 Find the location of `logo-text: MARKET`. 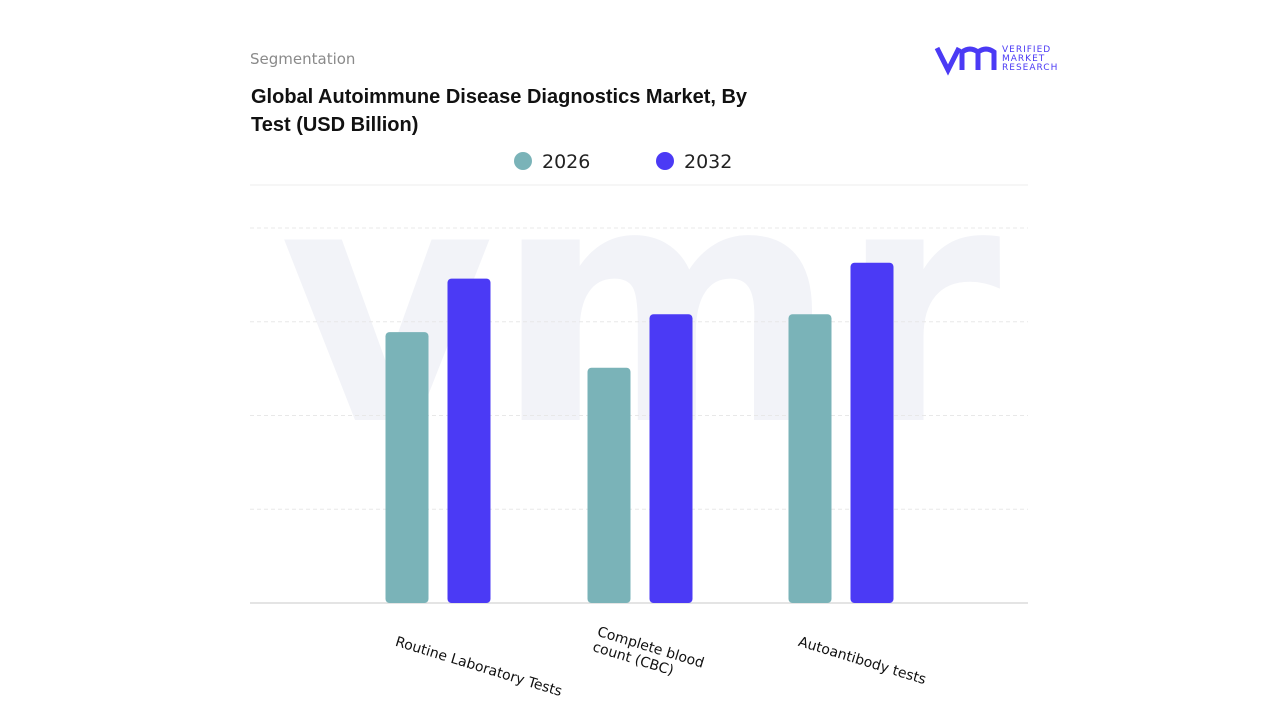

logo-text: MARKET is located at coordinates (1024, 59).